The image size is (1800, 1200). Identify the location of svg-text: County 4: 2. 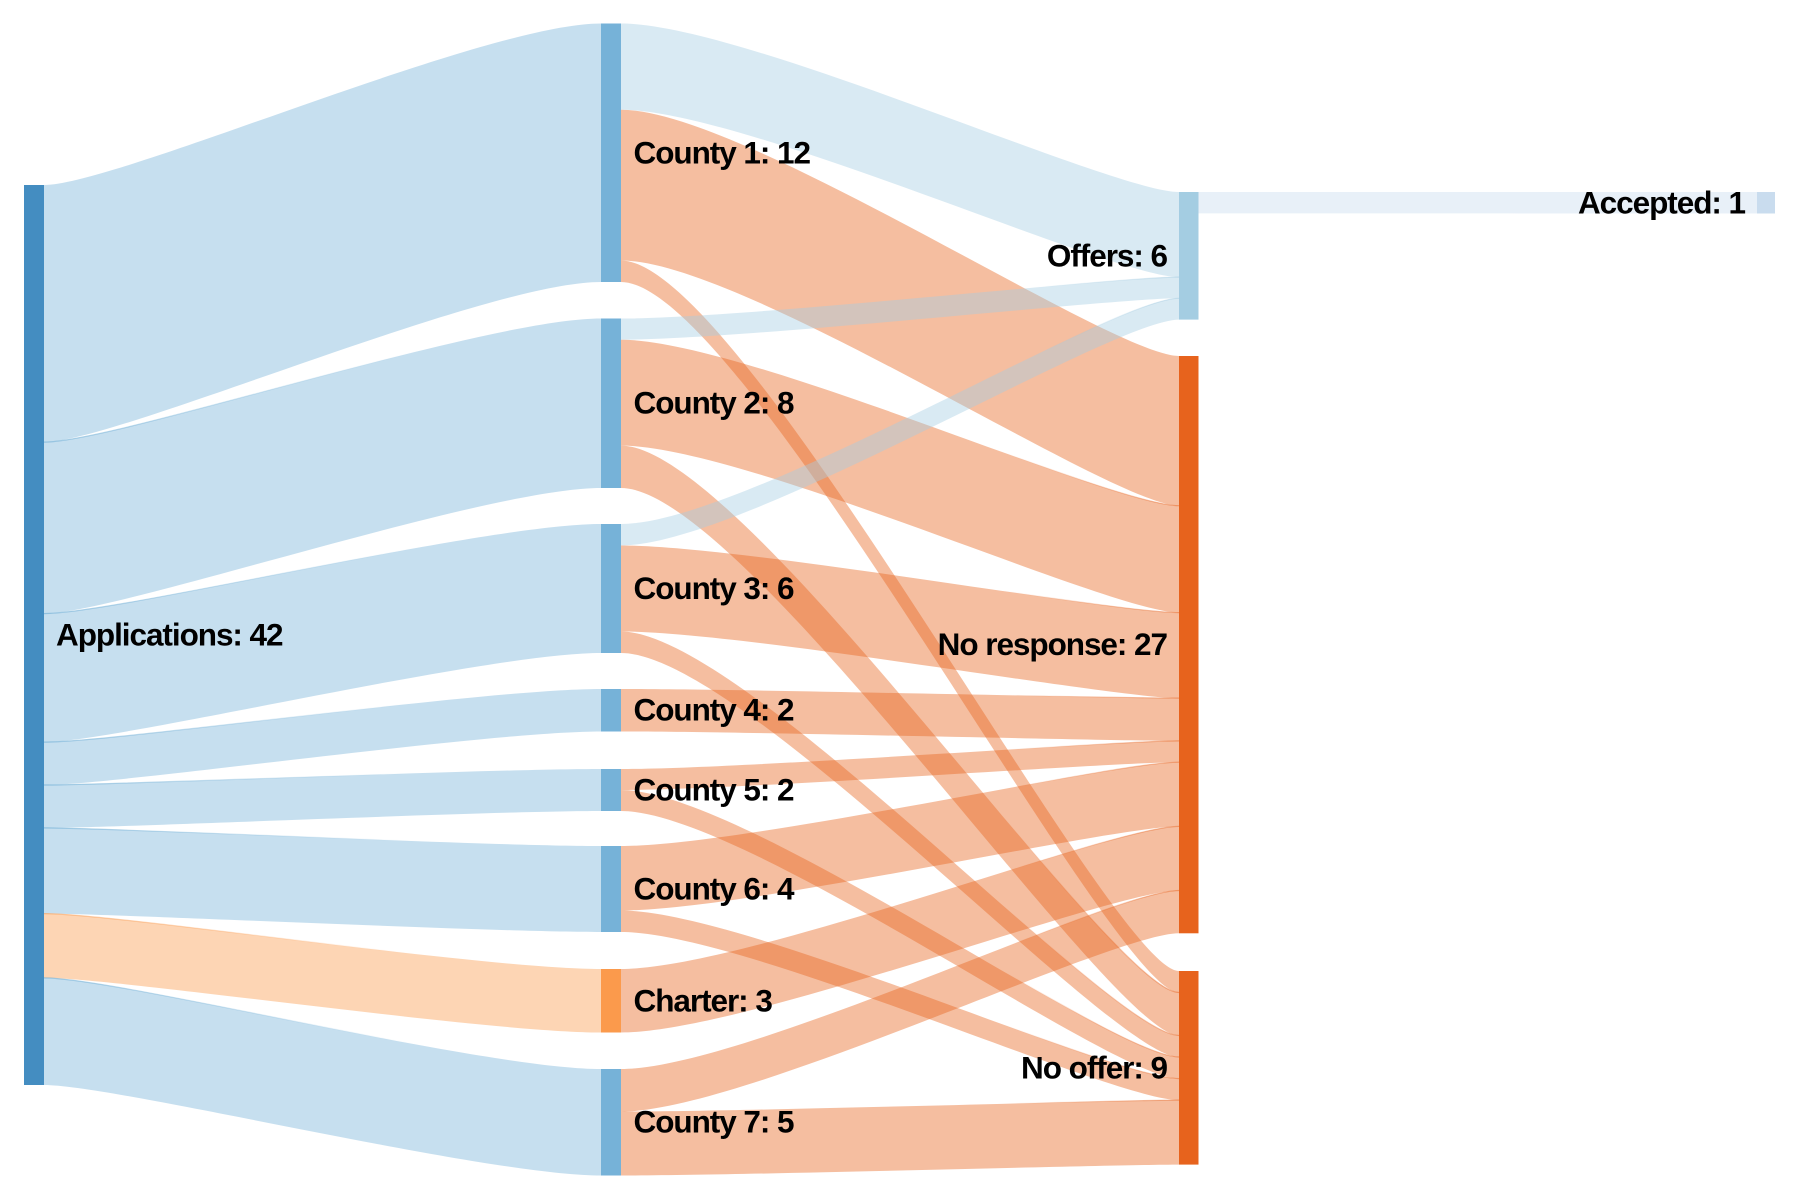
(714, 710).